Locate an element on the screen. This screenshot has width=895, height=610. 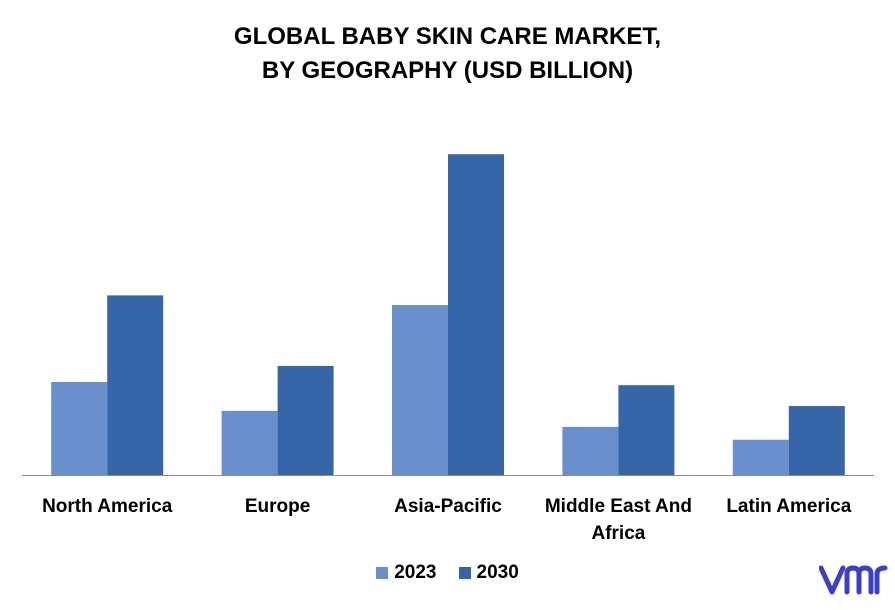
bar-2023-middle-east-and-africa is located at coordinates (590, 450).